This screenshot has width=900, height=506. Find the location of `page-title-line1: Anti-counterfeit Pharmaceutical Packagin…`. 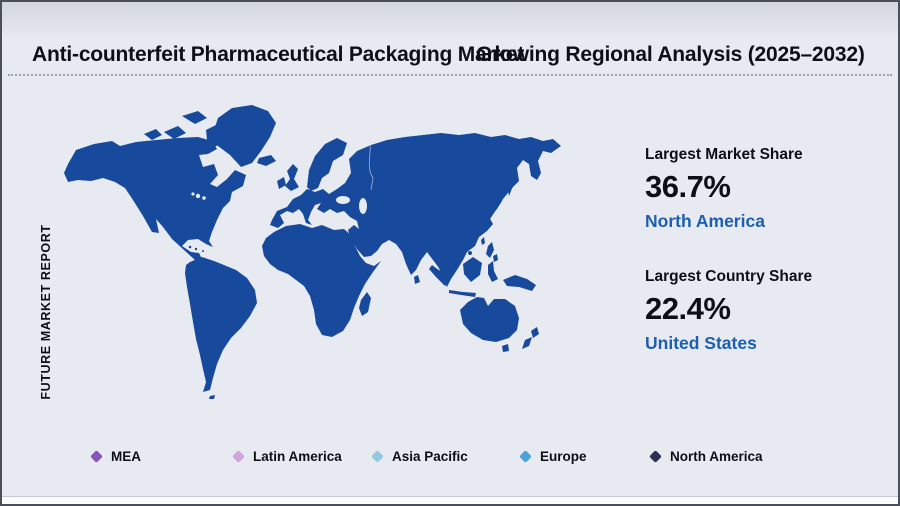

page-title-line1: Anti-counterfeit Pharmaceutical Packagin… is located at coordinates (278, 54).